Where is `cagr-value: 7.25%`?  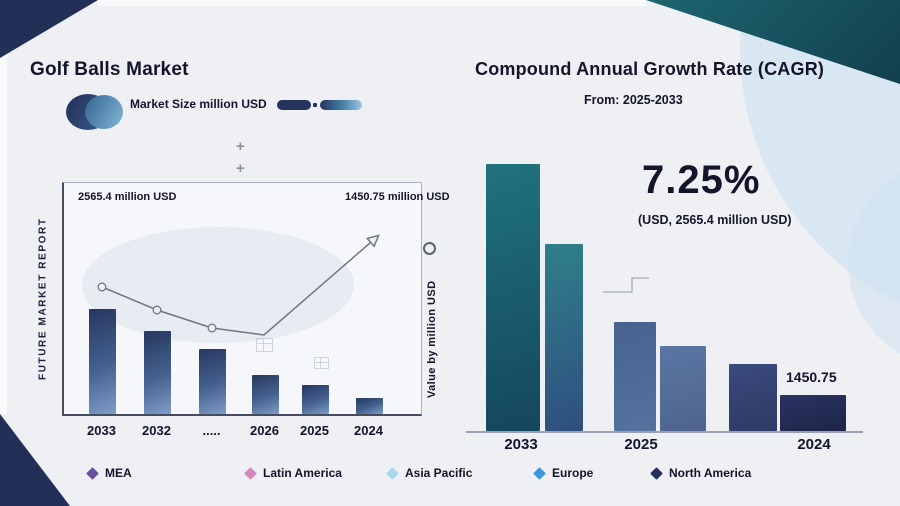 cagr-value: 7.25% is located at coordinates (701, 180).